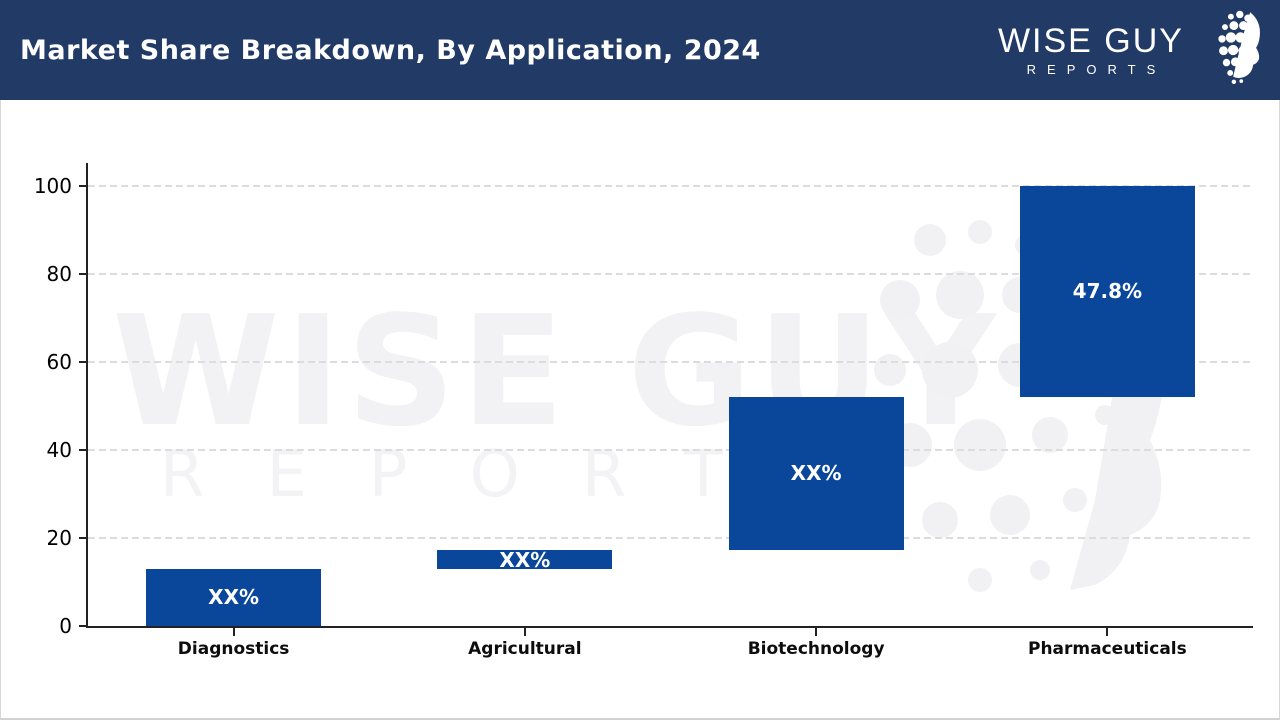 Image resolution: width=1280 pixels, height=720 pixels. Describe the element at coordinates (65, 626) in the screenshot. I see `y-tick-label: 0` at that location.